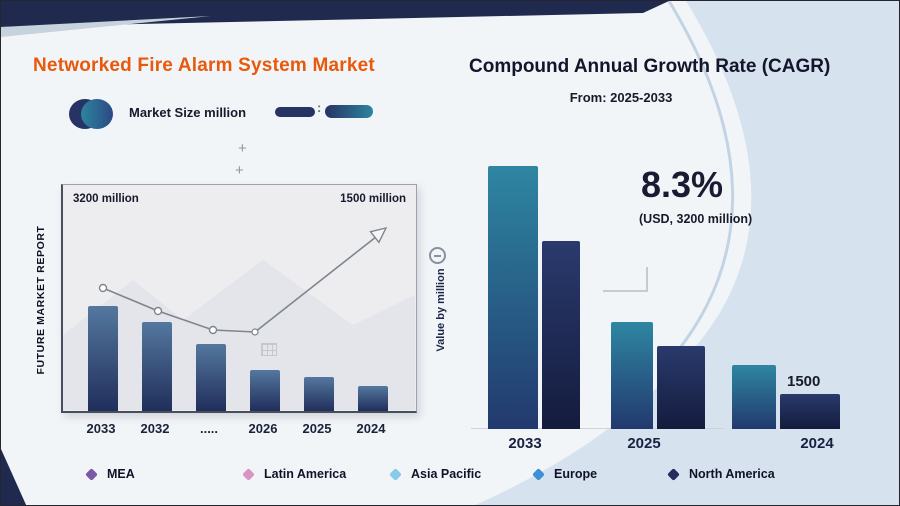 The height and width of the screenshot is (506, 900). What do you see at coordinates (263, 428) in the screenshot?
I see `left-axis-label: 2026` at bounding box center [263, 428].